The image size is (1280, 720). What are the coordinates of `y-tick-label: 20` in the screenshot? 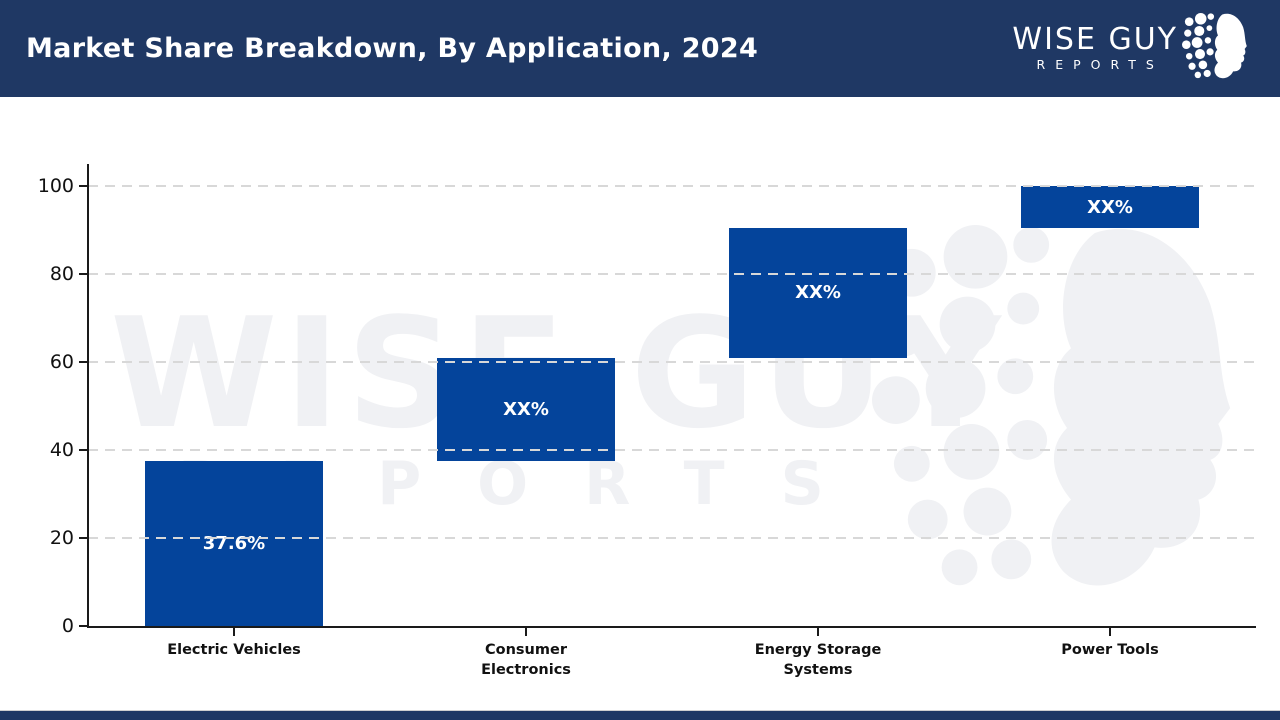 It's located at (61, 538).